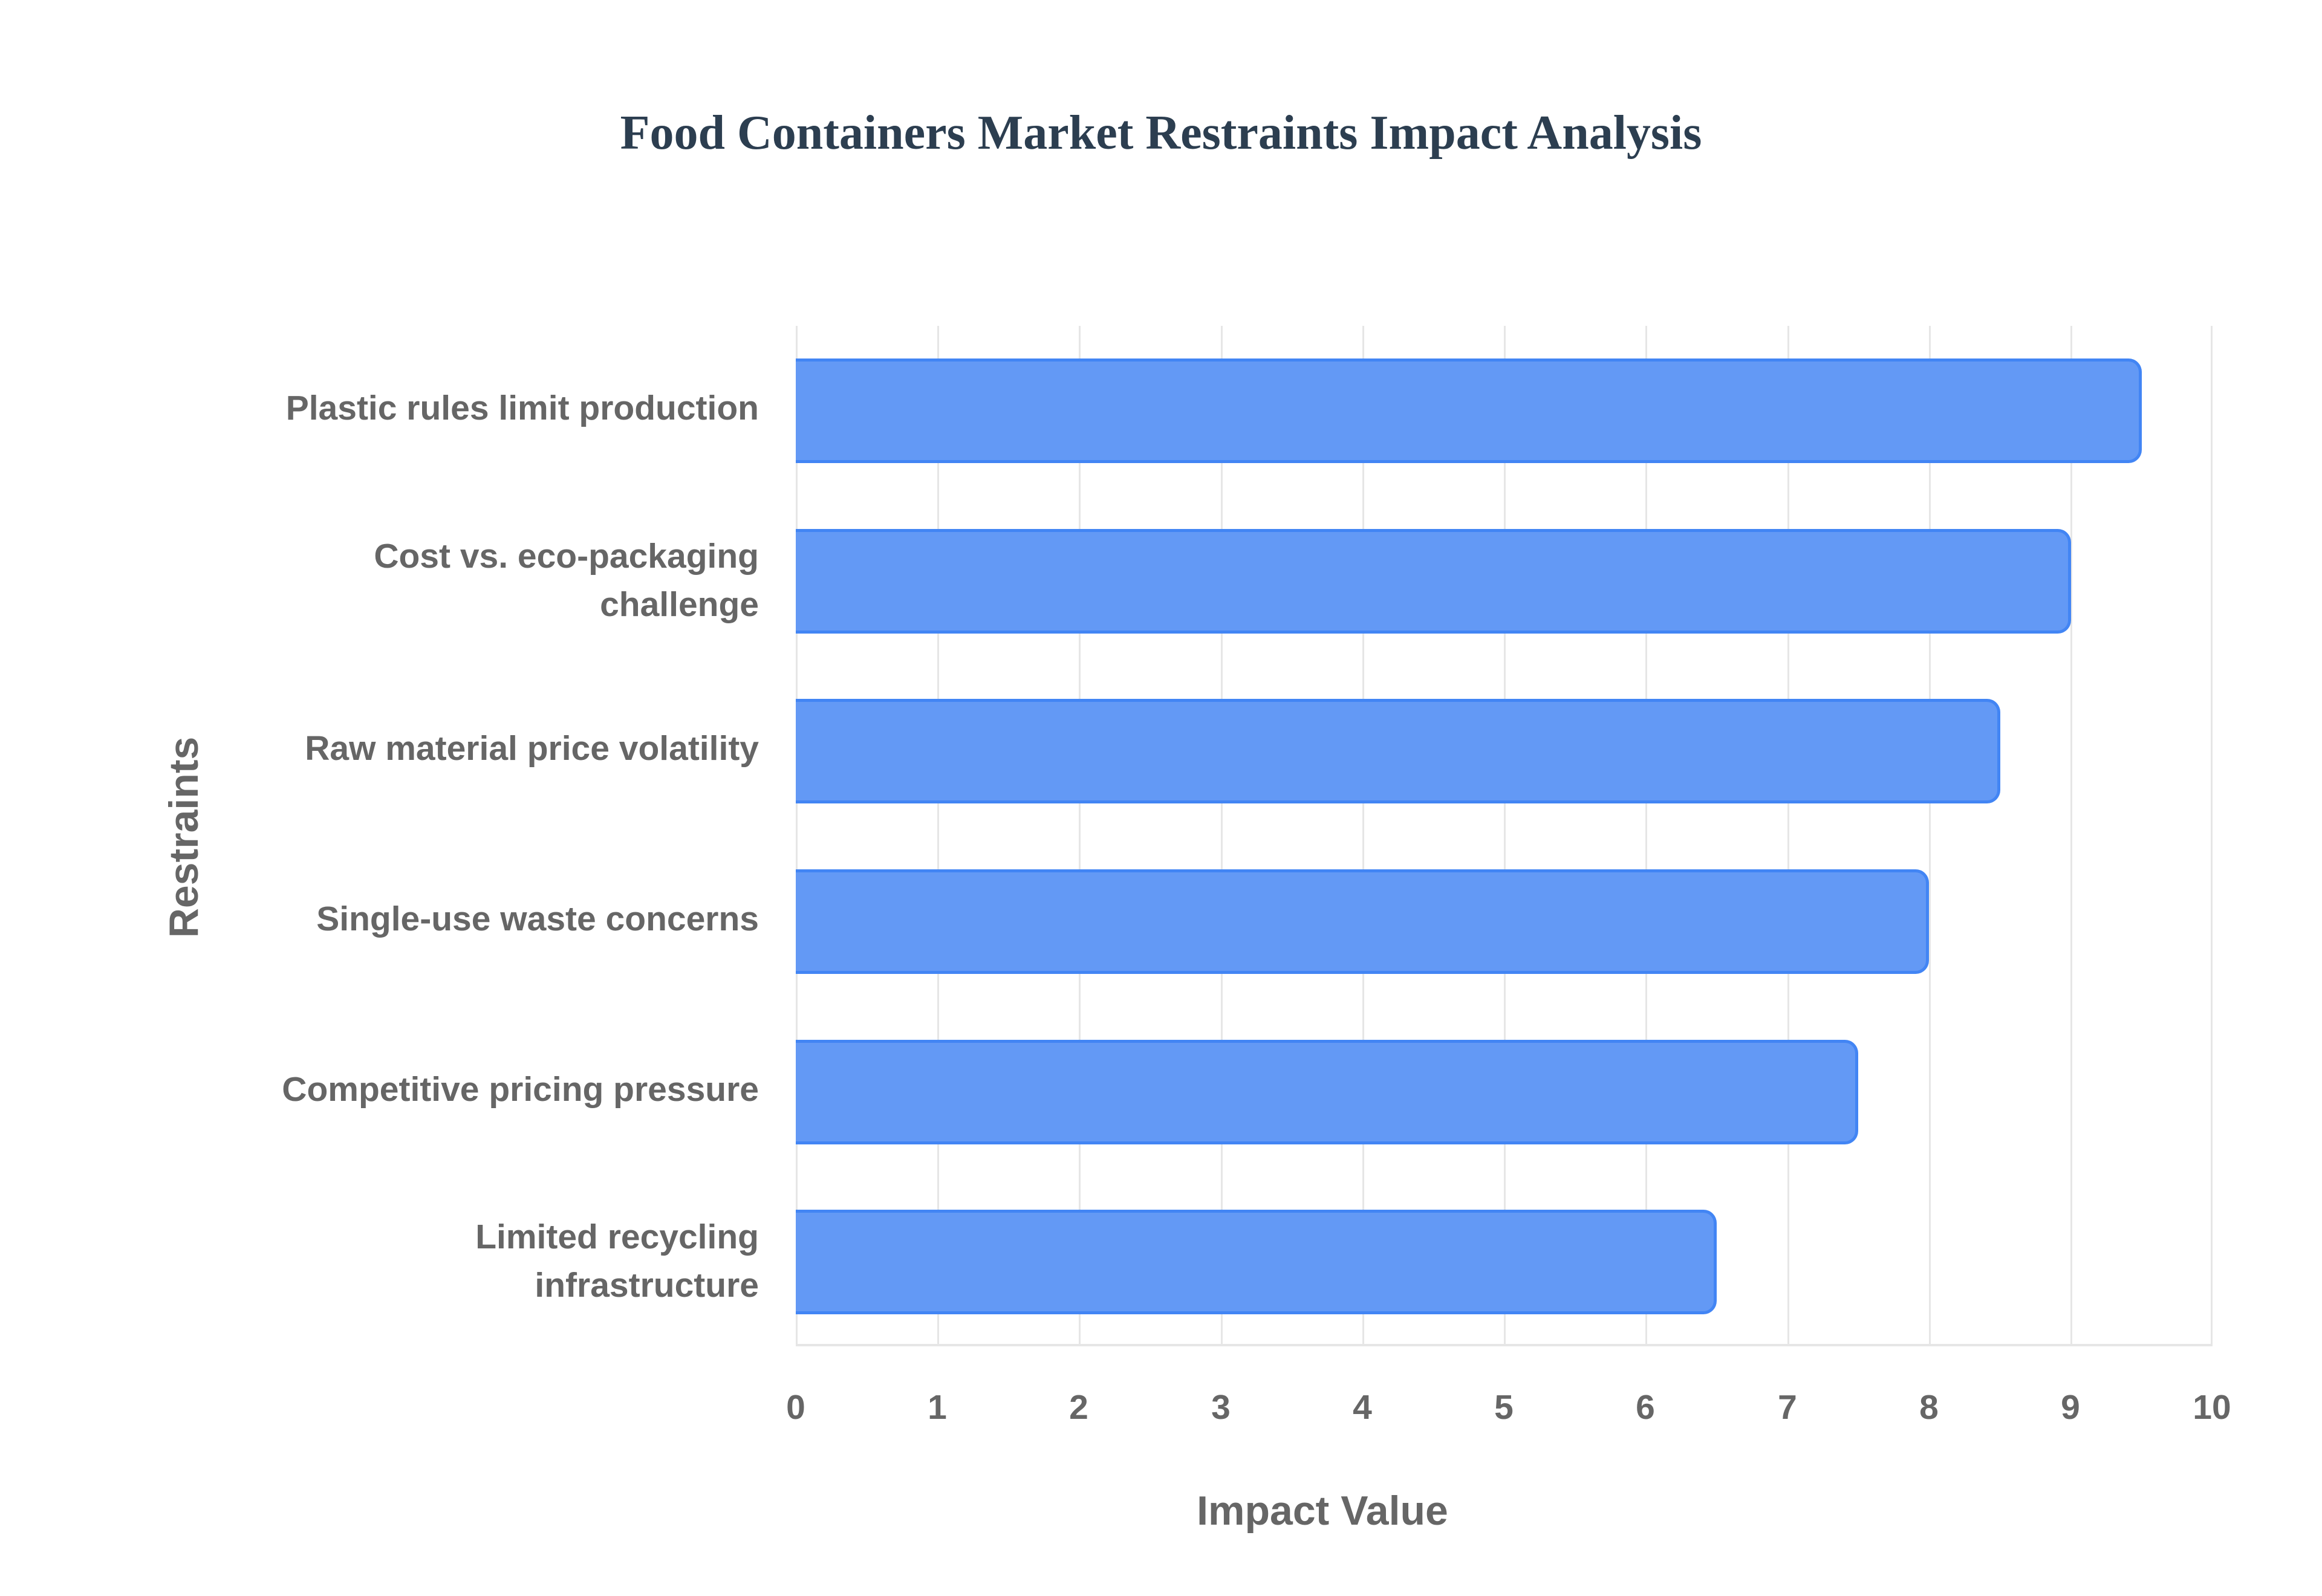 This screenshot has width=2322, height=1596. What do you see at coordinates (2212, 1407) in the screenshot?
I see `x-tick-label: 10` at bounding box center [2212, 1407].